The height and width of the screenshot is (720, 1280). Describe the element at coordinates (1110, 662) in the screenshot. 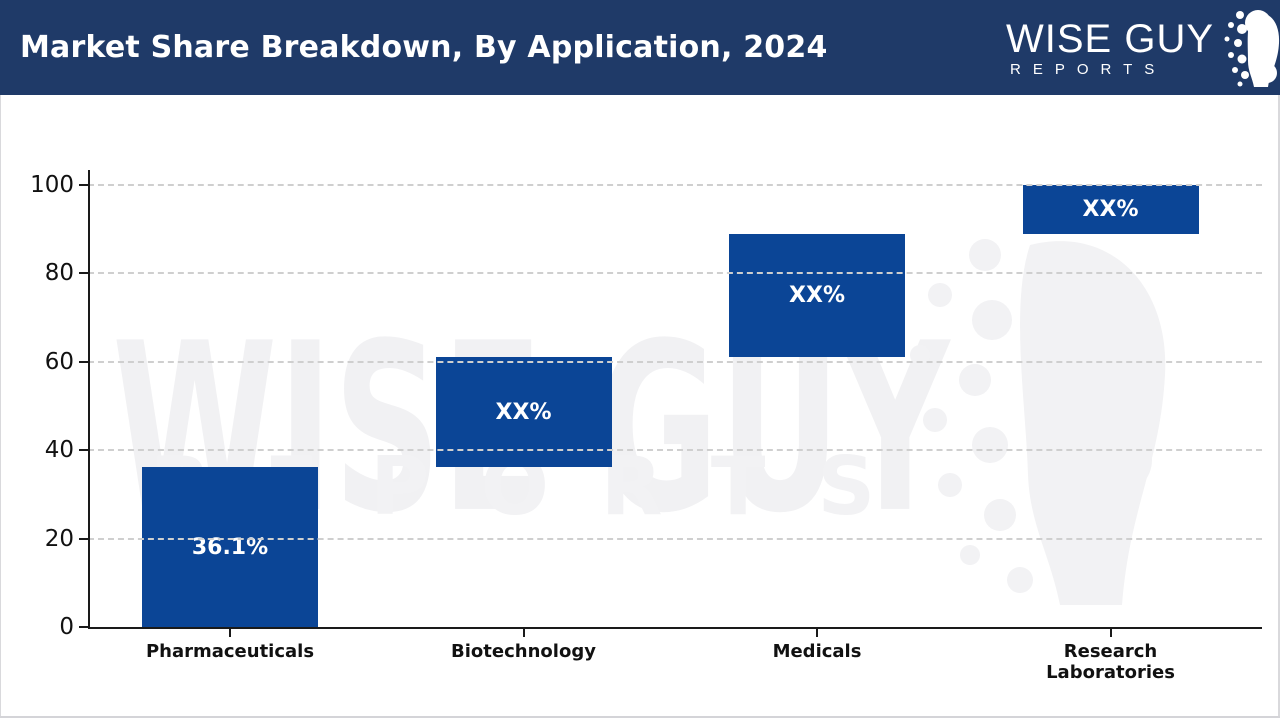

I see `category-label: Research Laboratories` at that location.